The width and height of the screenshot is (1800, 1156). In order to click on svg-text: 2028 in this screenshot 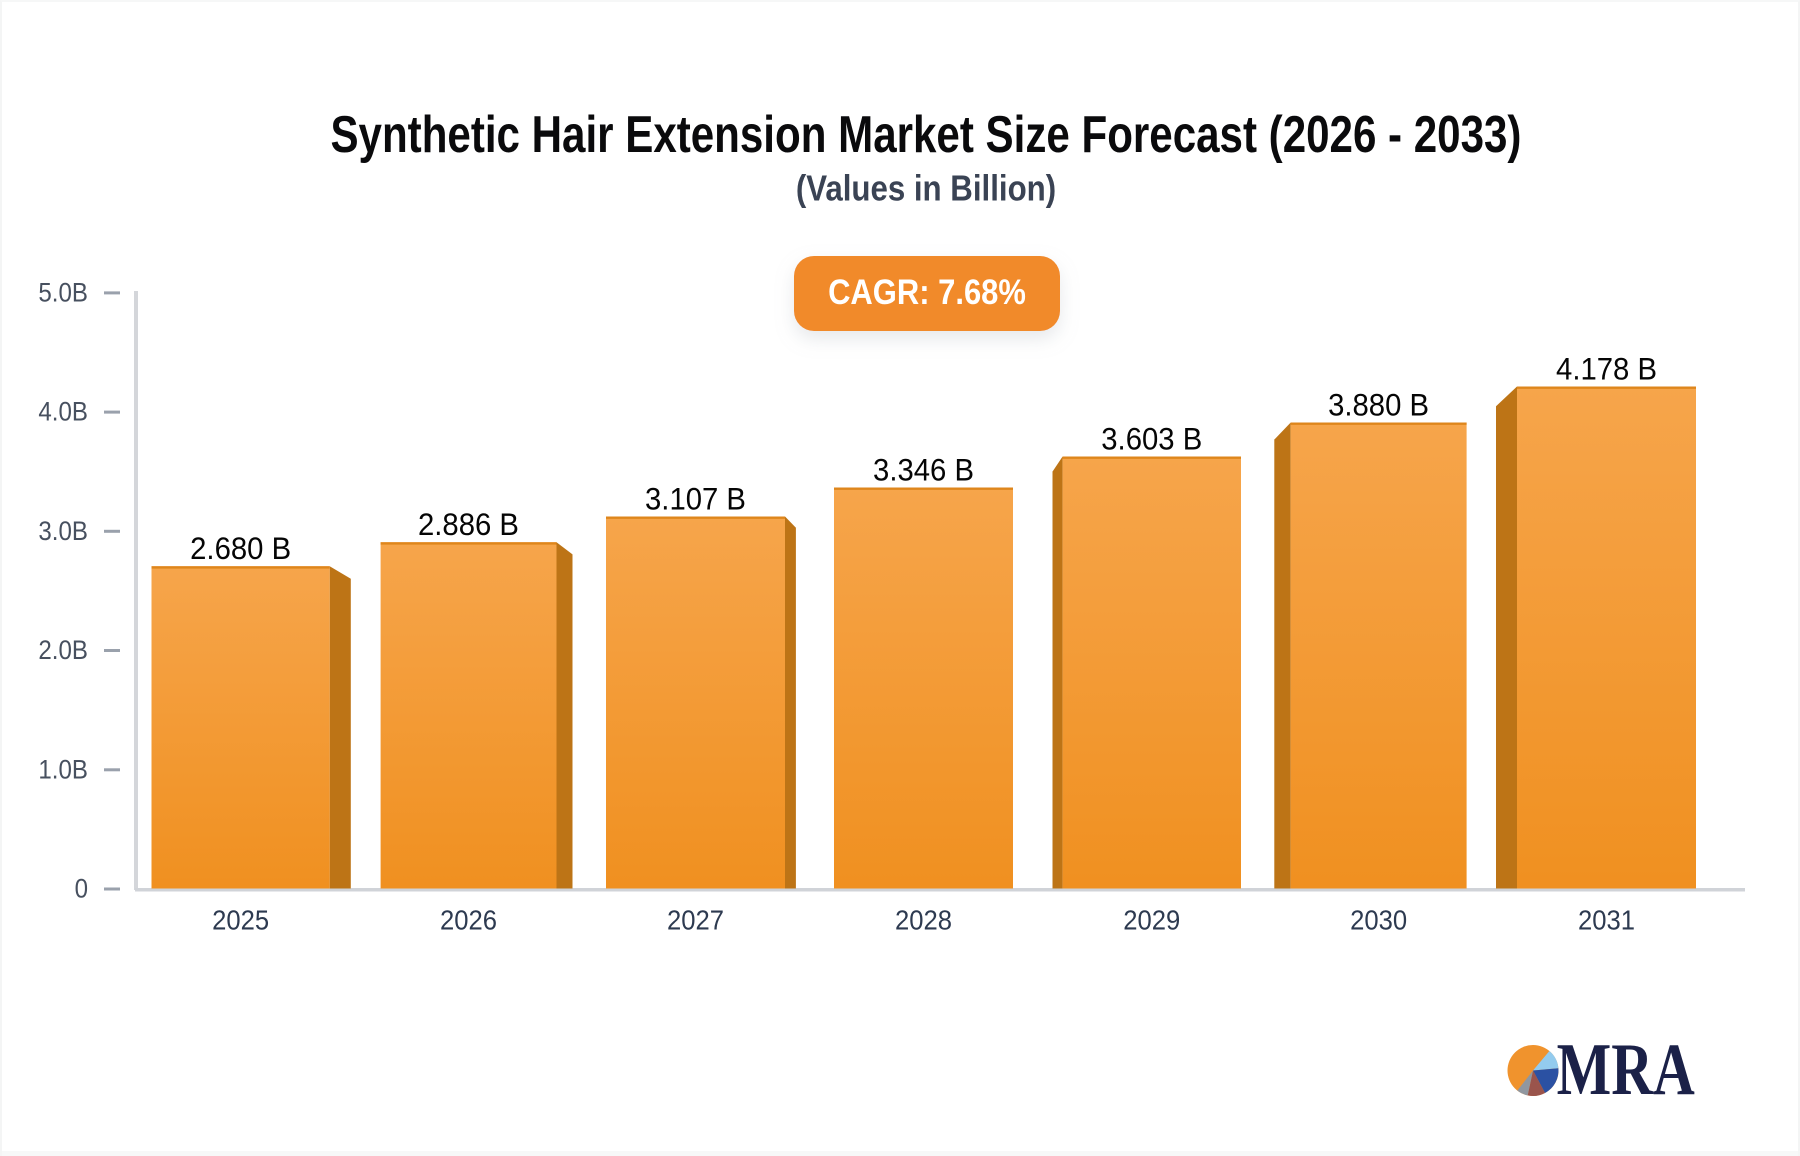, I will do `click(923, 919)`.